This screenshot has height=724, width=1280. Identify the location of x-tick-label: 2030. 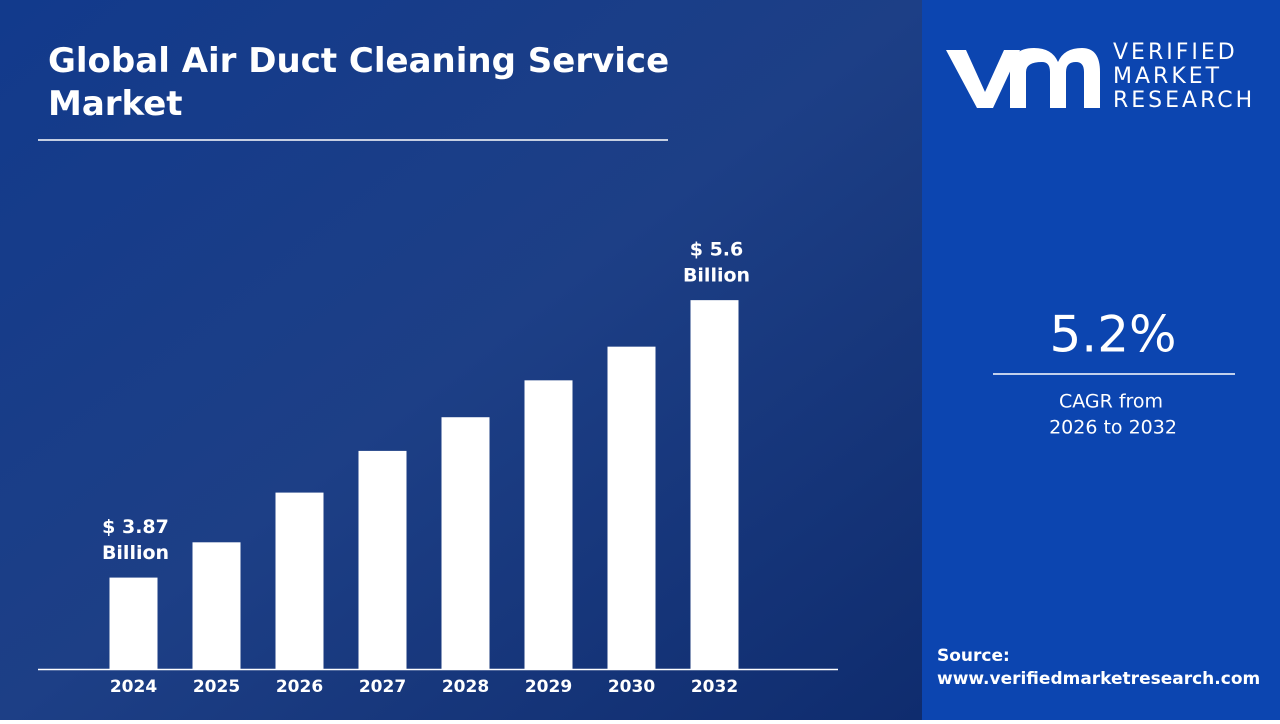
(631, 687).